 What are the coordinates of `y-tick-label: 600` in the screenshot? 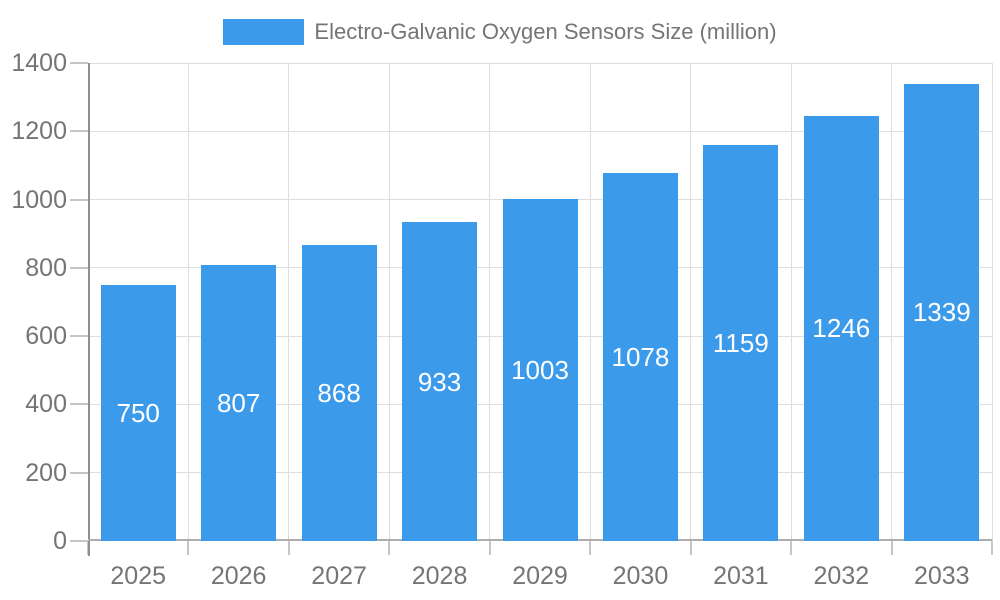 It's located at (46, 336).